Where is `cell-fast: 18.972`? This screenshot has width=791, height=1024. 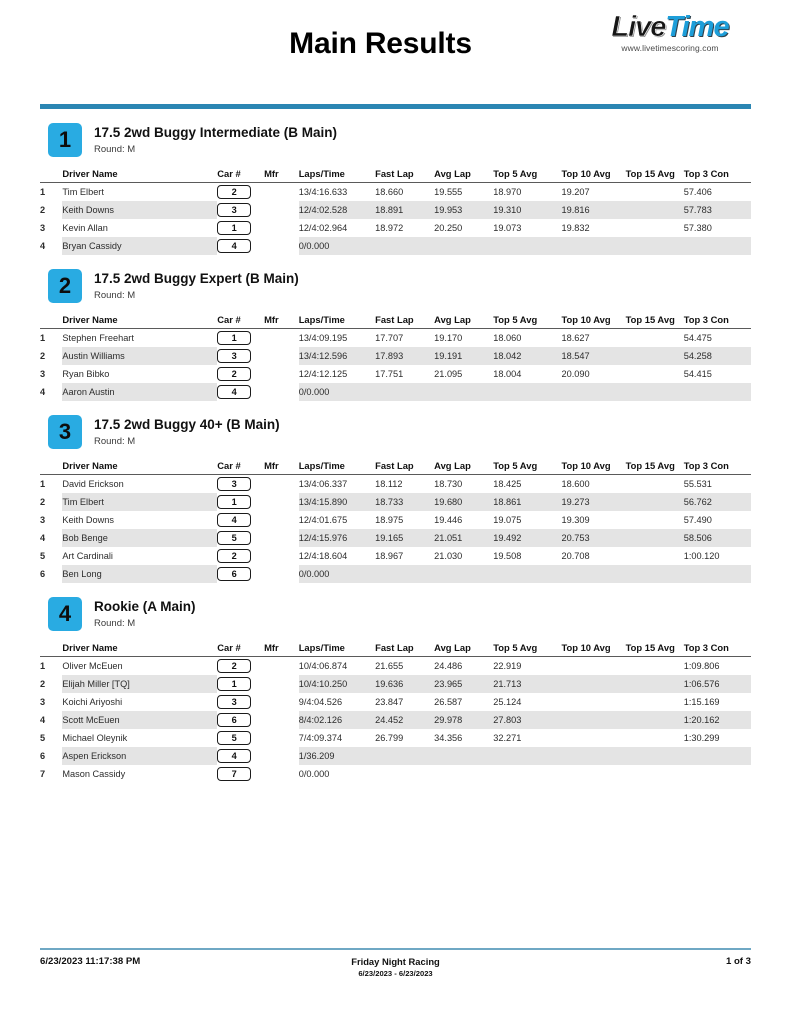
cell-fast: 18.972 is located at coordinates (389, 228).